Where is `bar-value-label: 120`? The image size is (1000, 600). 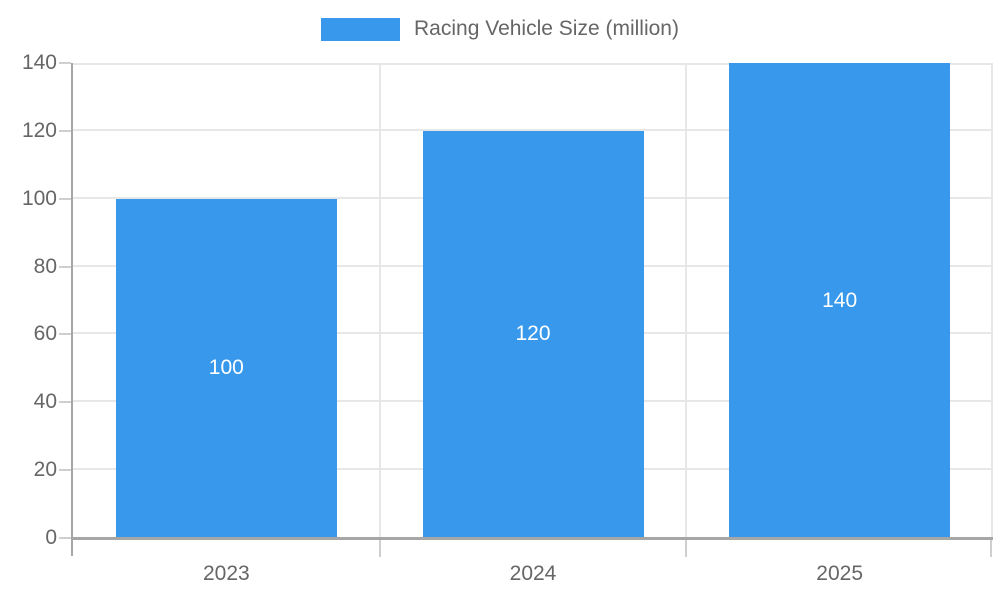 bar-value-label: 120 is located at coordinates (533, 334).